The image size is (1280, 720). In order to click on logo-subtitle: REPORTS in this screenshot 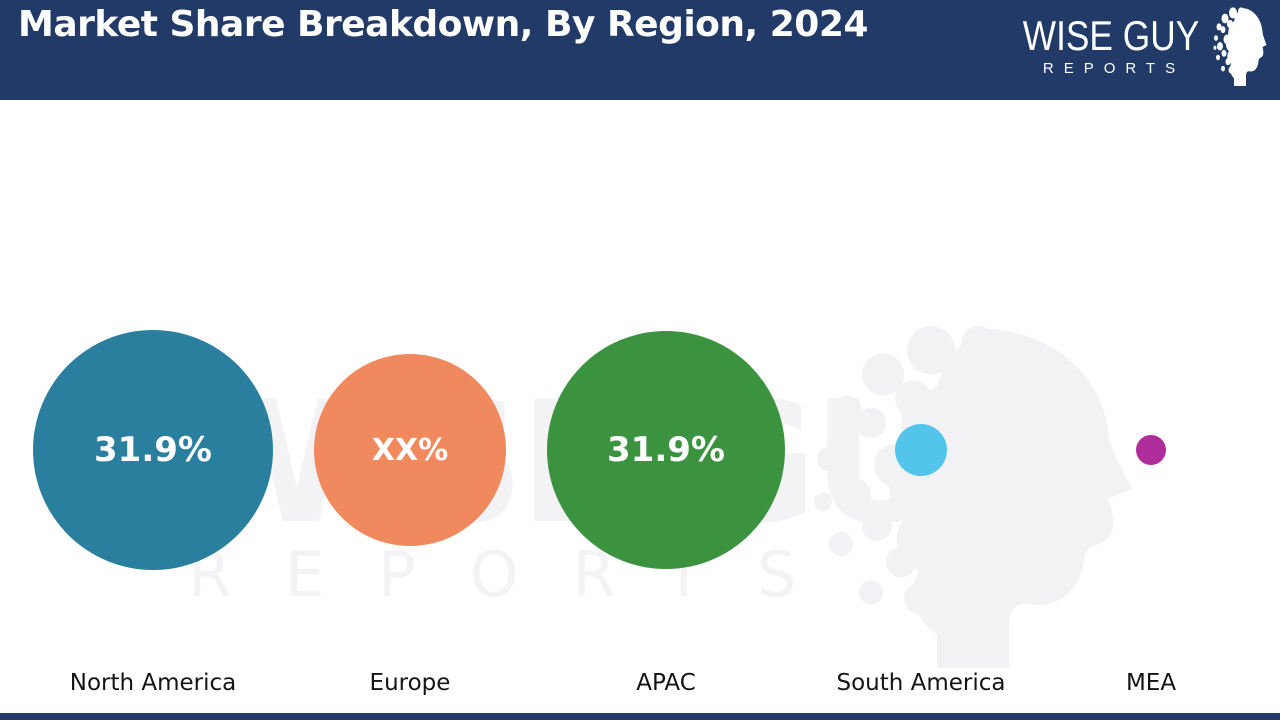, I will do `click(1114, 68)`.